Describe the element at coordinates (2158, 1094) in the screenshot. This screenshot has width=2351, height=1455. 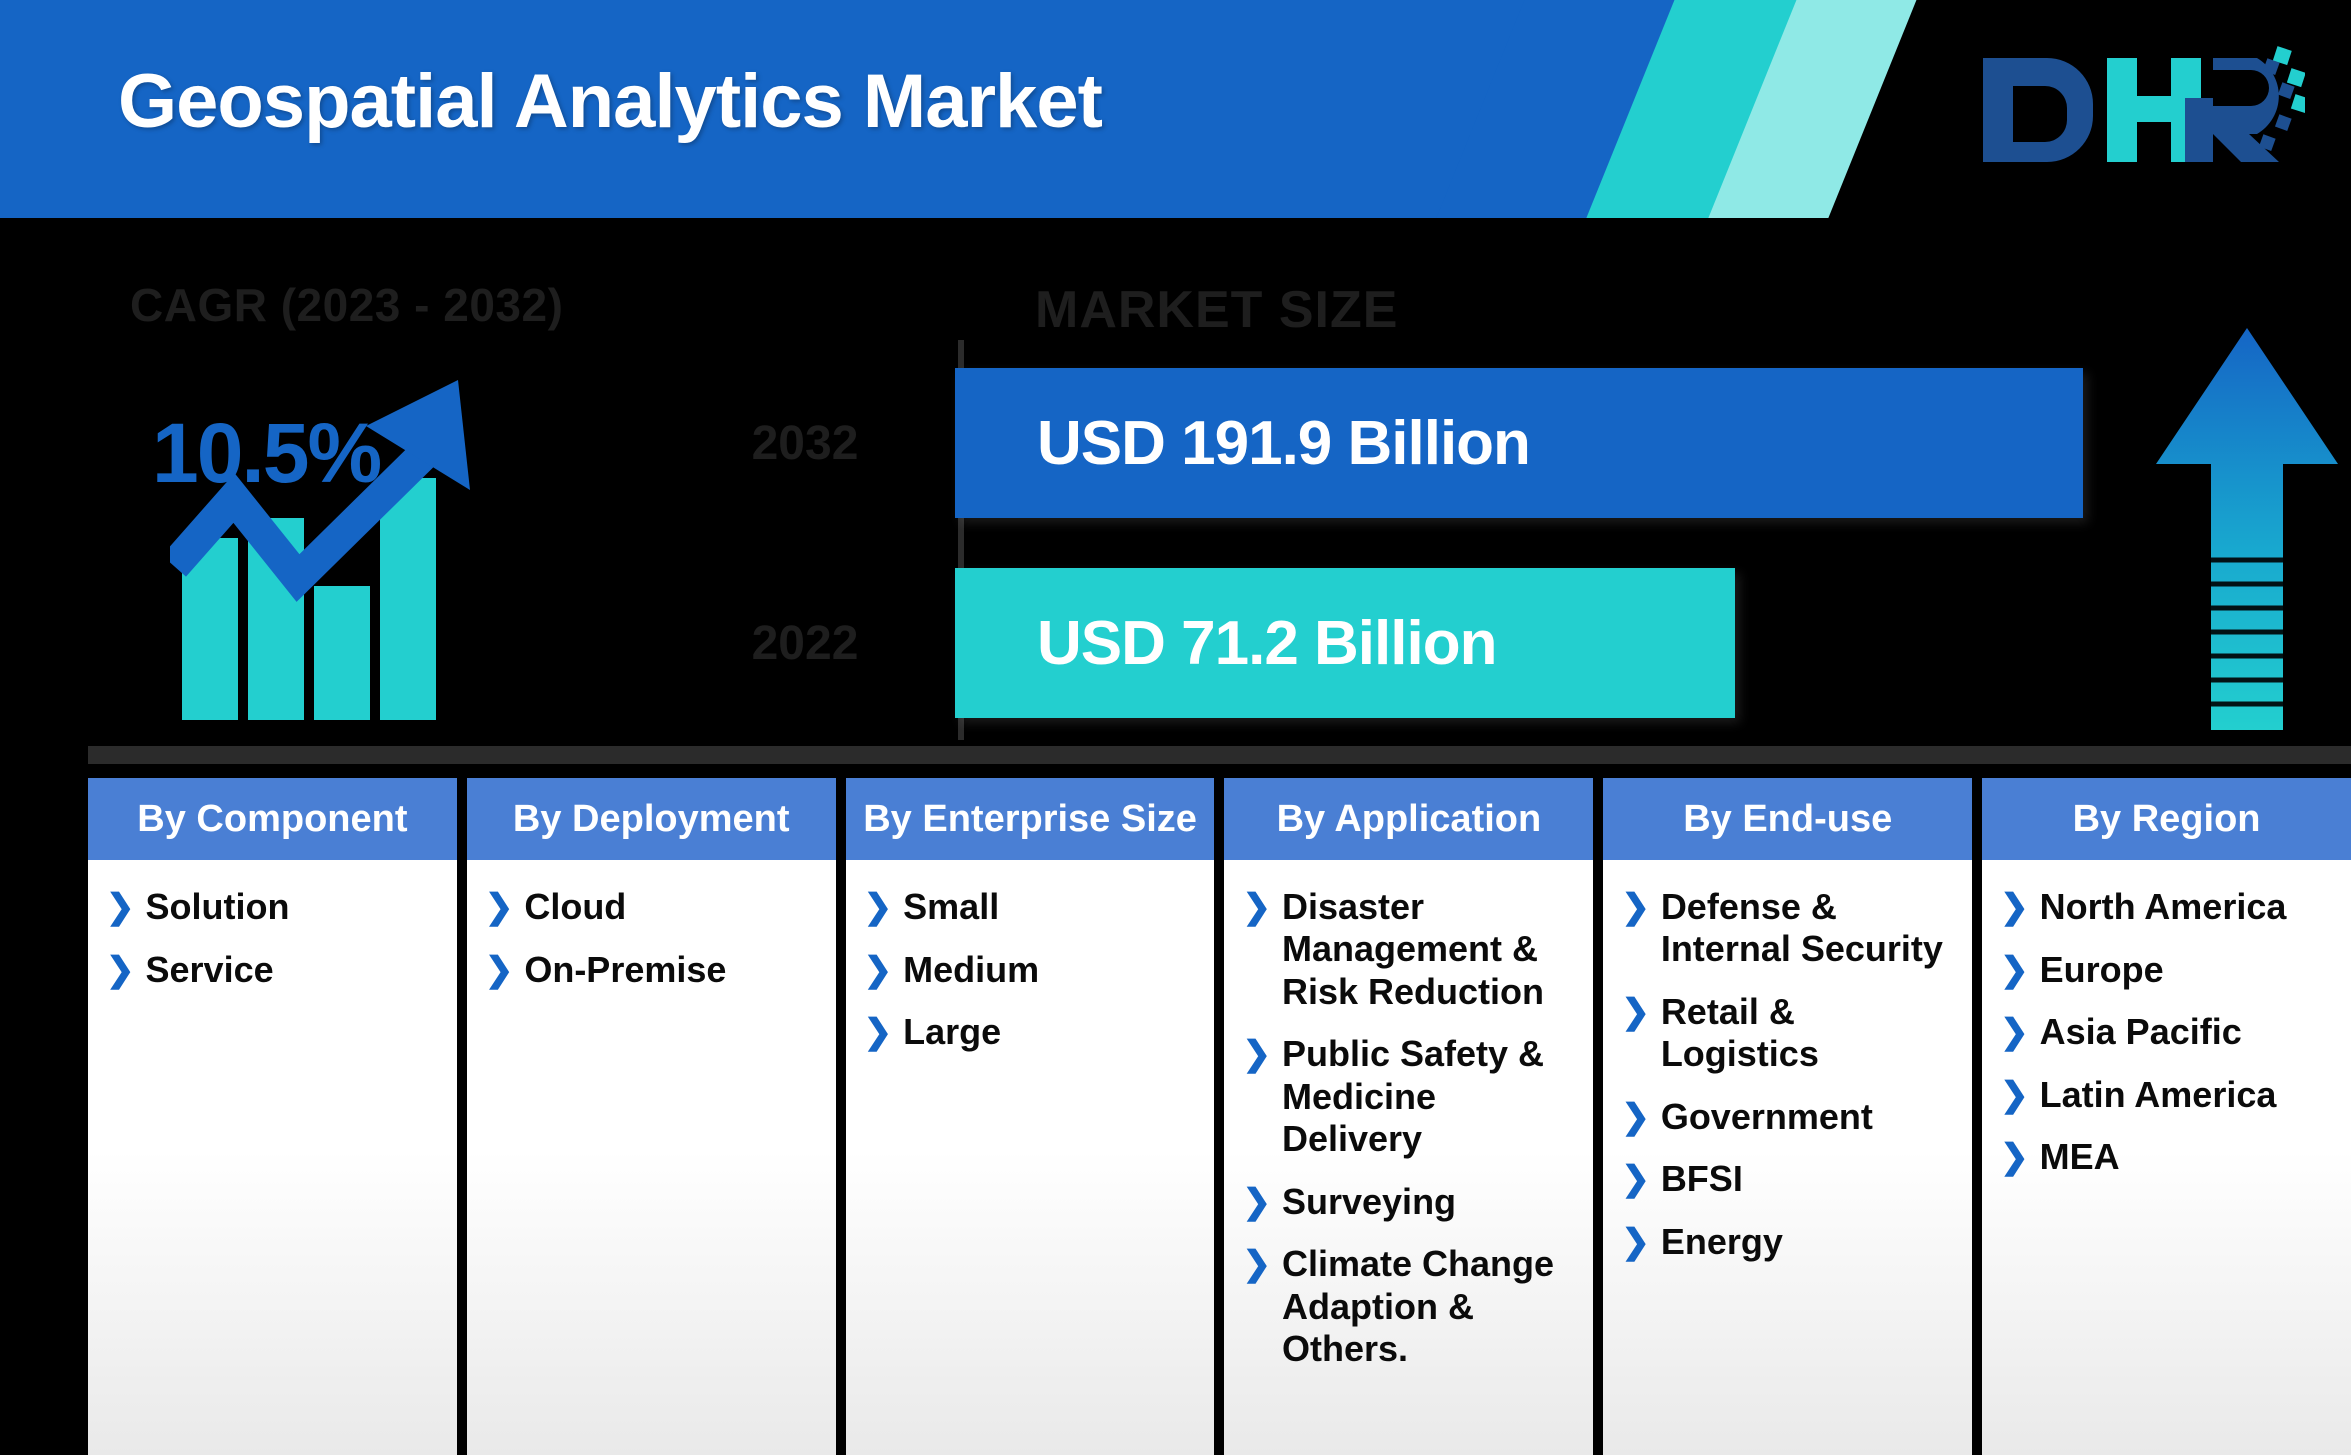
I see `list-item-label: Latin America` at that location.